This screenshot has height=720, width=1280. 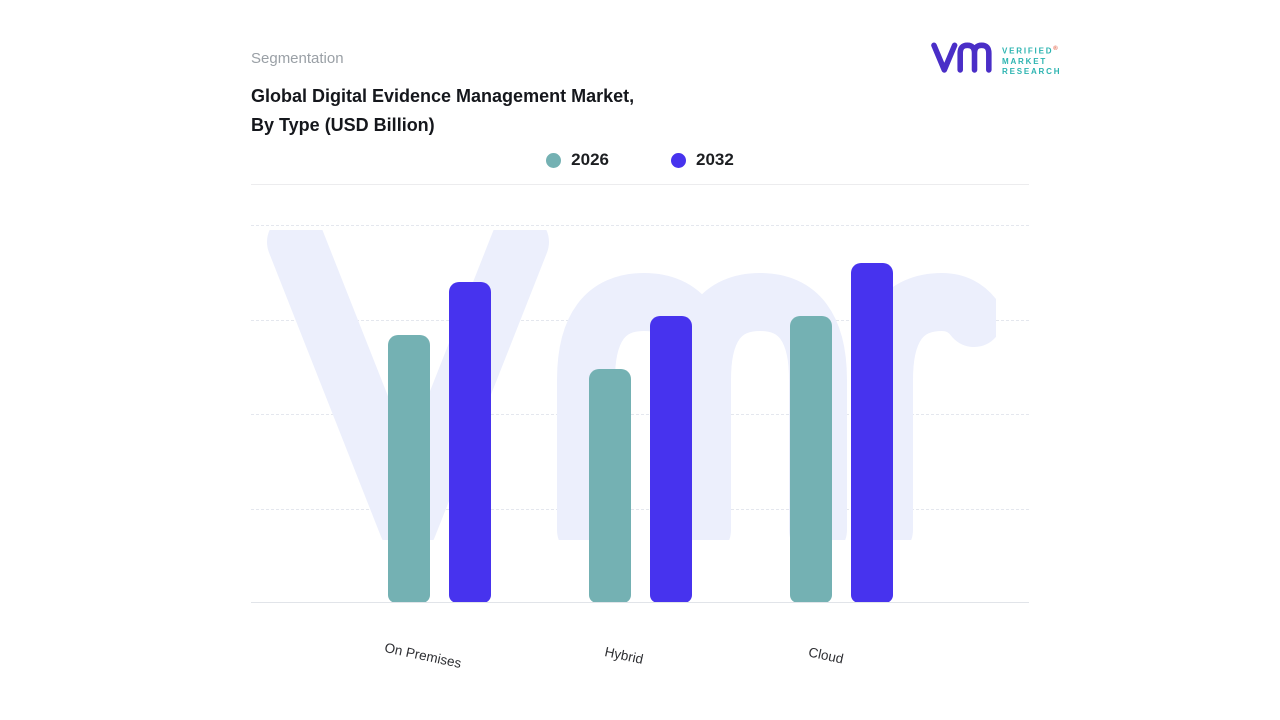 I want to click on bar-2032-hybrid, so click(x=670, y=459).